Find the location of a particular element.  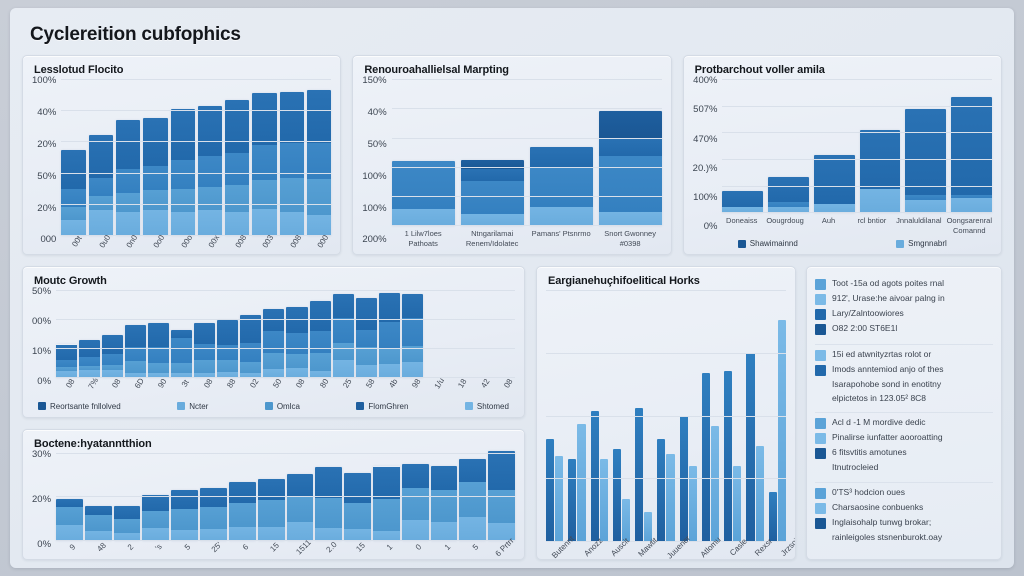

info-row: 912', Urase:he aivoar palng in is located at coordinates (904, 299).